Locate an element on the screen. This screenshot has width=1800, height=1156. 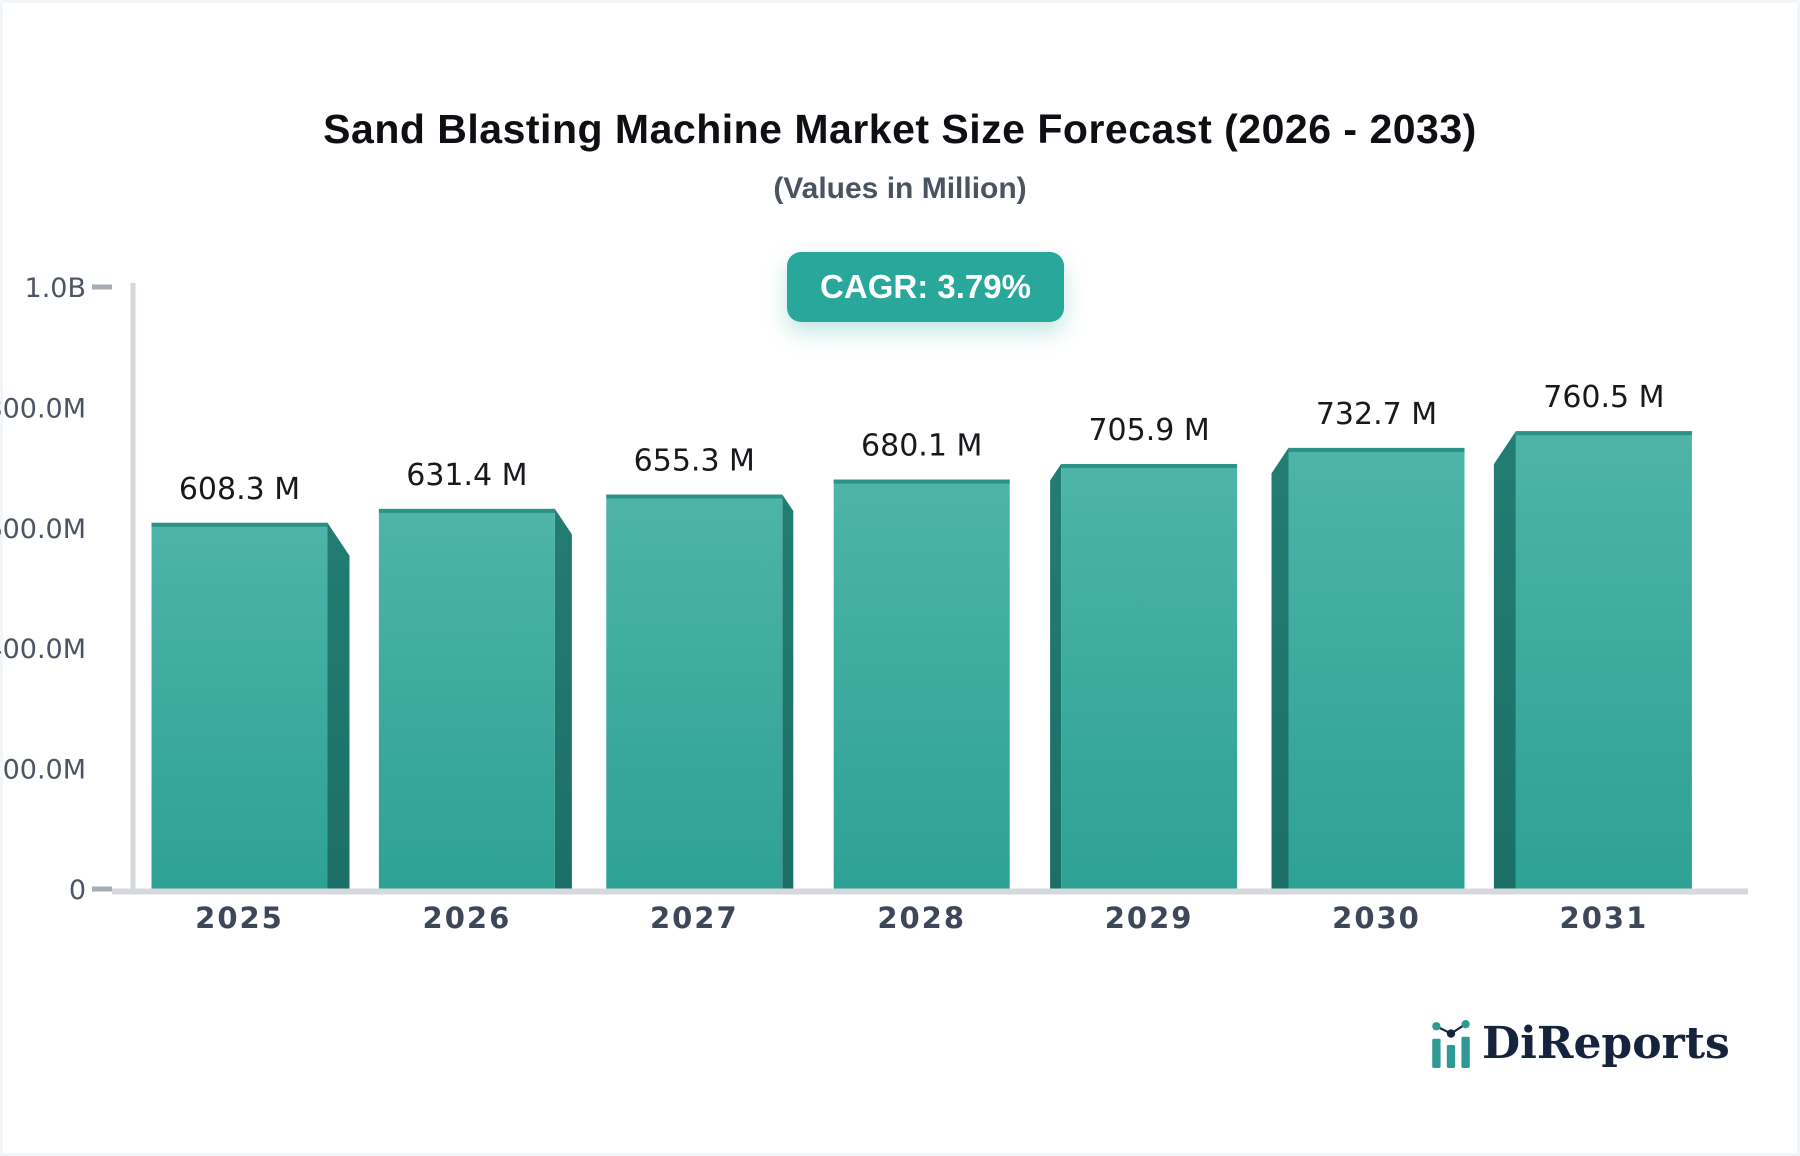
cagr-badge: CAGR: 3.79% is located at coordinates (925, 287).